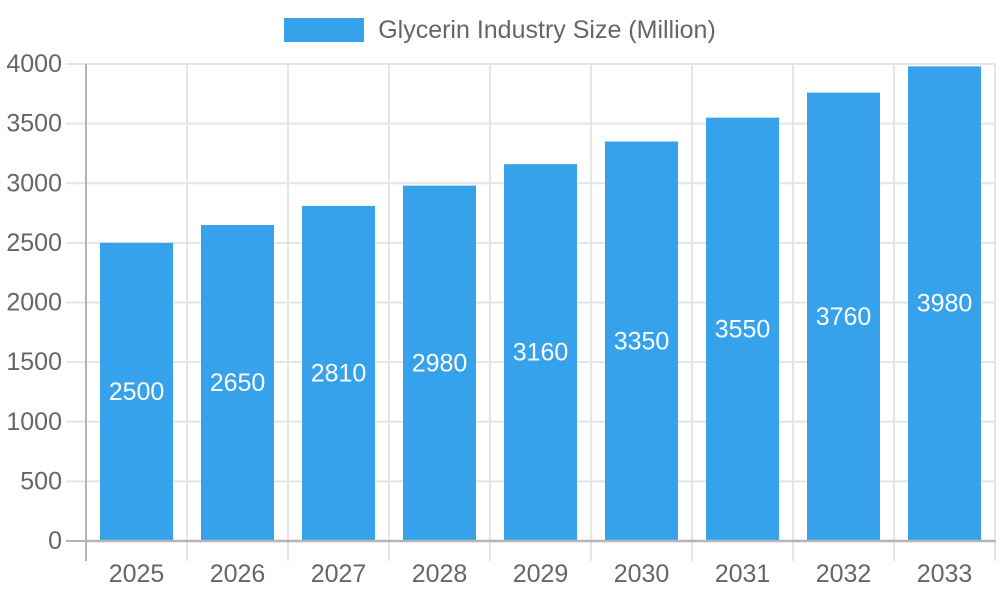  Describe the element at coordinates (137, 574) in the screenshot. I see `x-tick-label: 2025` at that location.